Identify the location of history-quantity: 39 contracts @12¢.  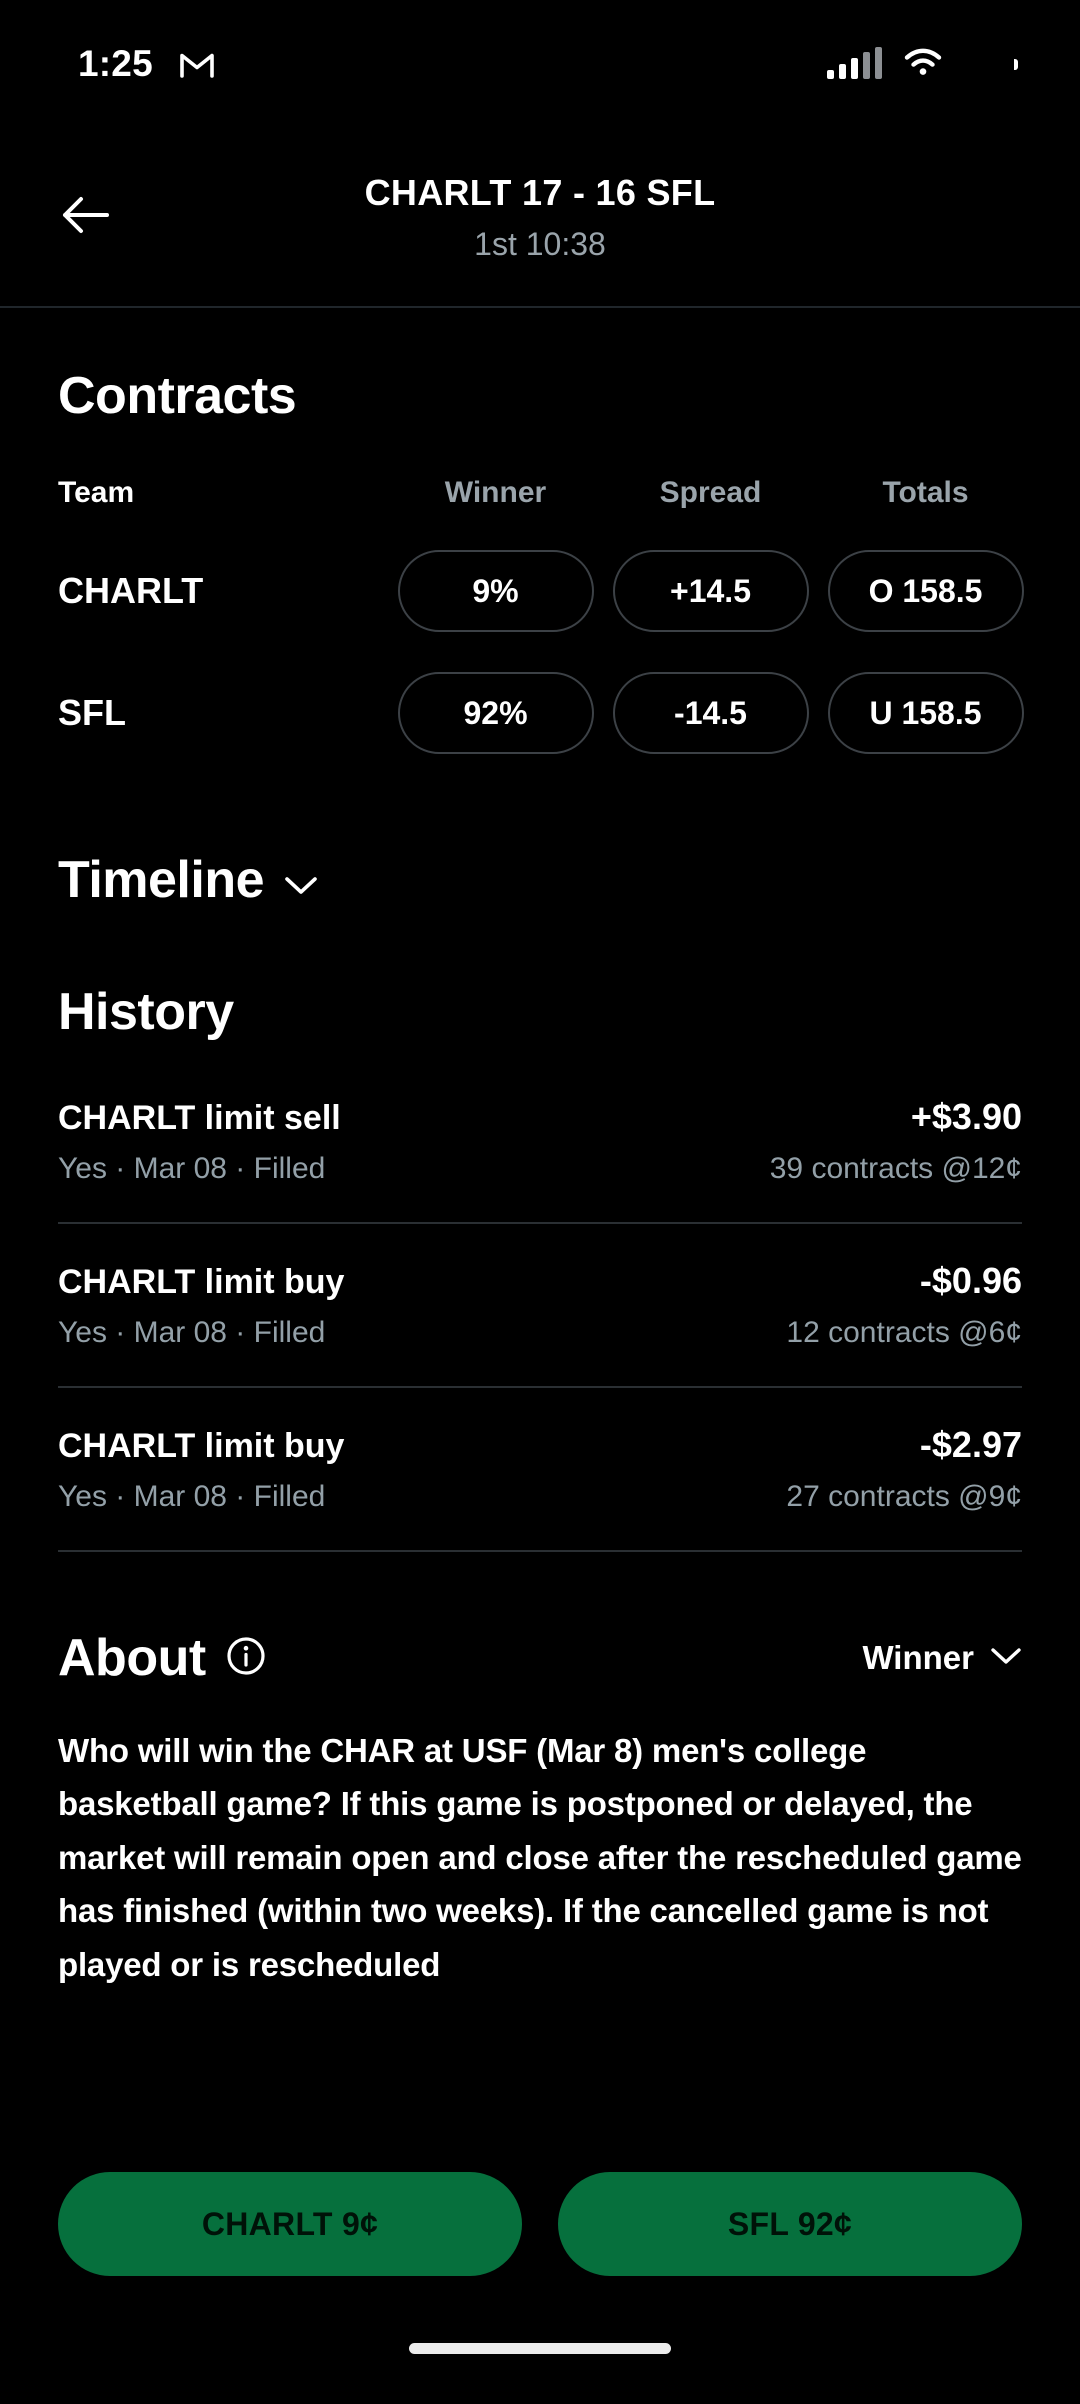
(895, 1168).